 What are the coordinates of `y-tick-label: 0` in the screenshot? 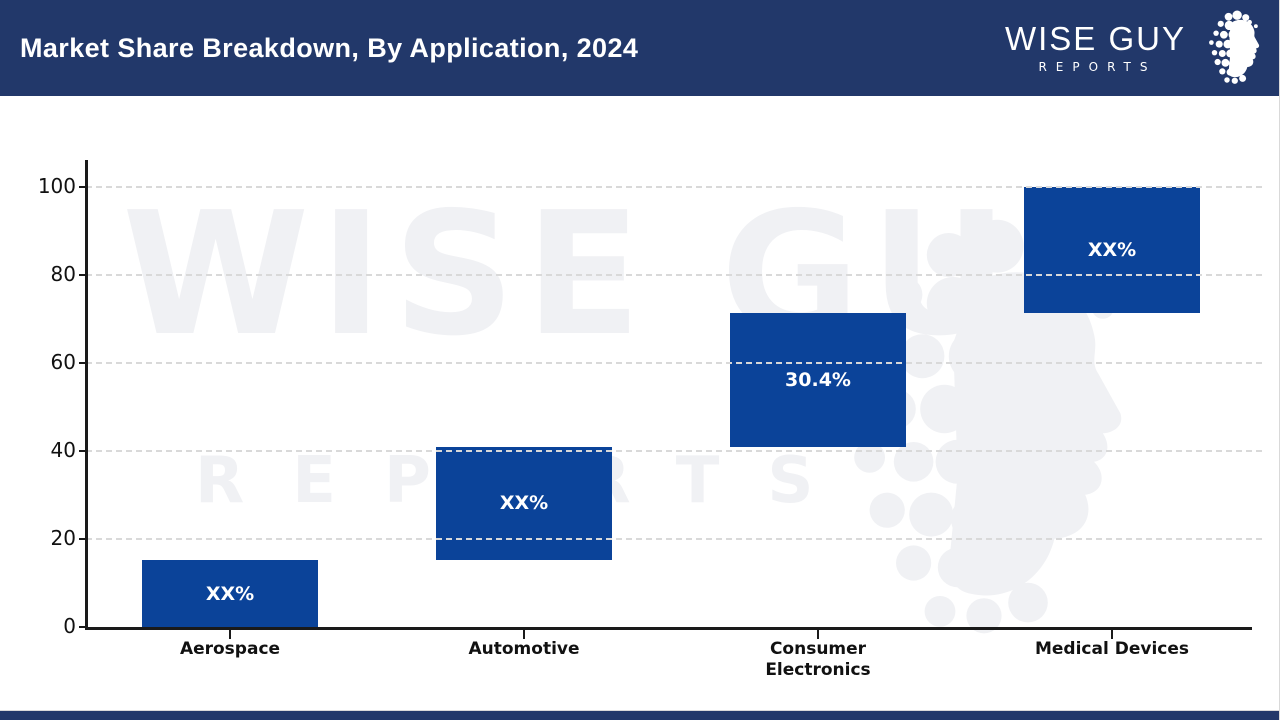 It's located at (69, 626).